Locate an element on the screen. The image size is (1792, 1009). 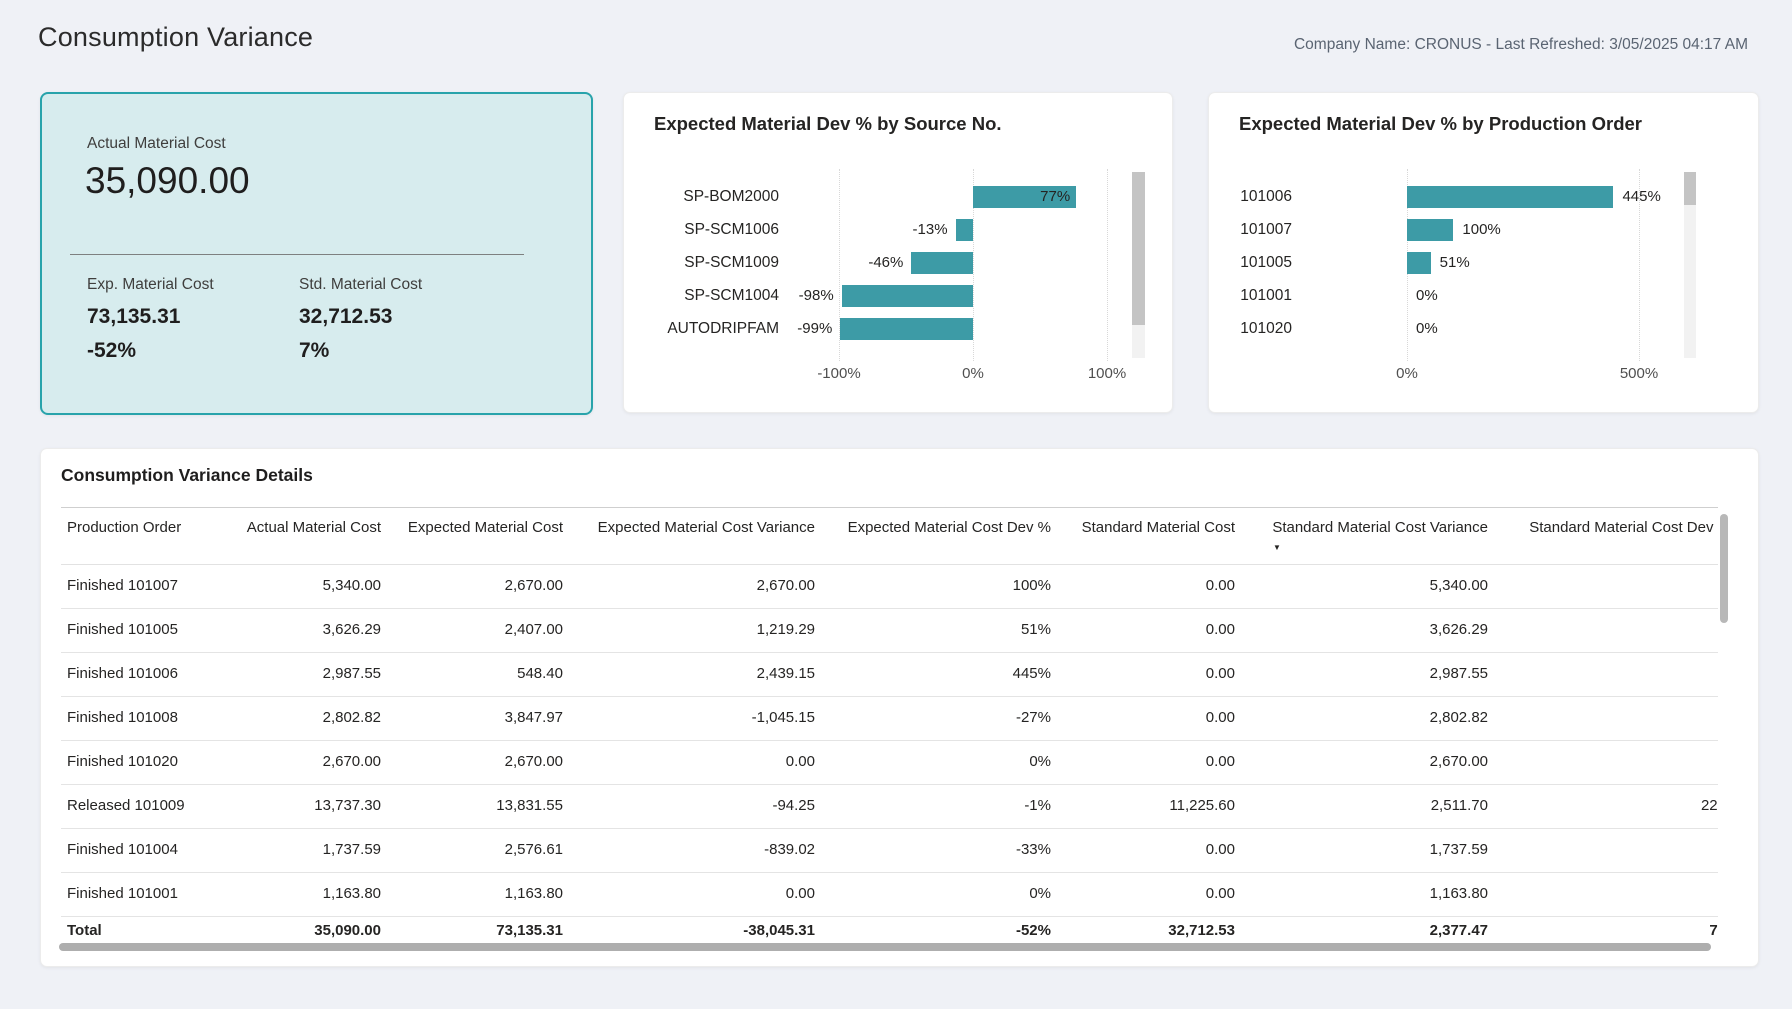
production-order-cell: Finished 101001 is located at coordinates (122, 893).